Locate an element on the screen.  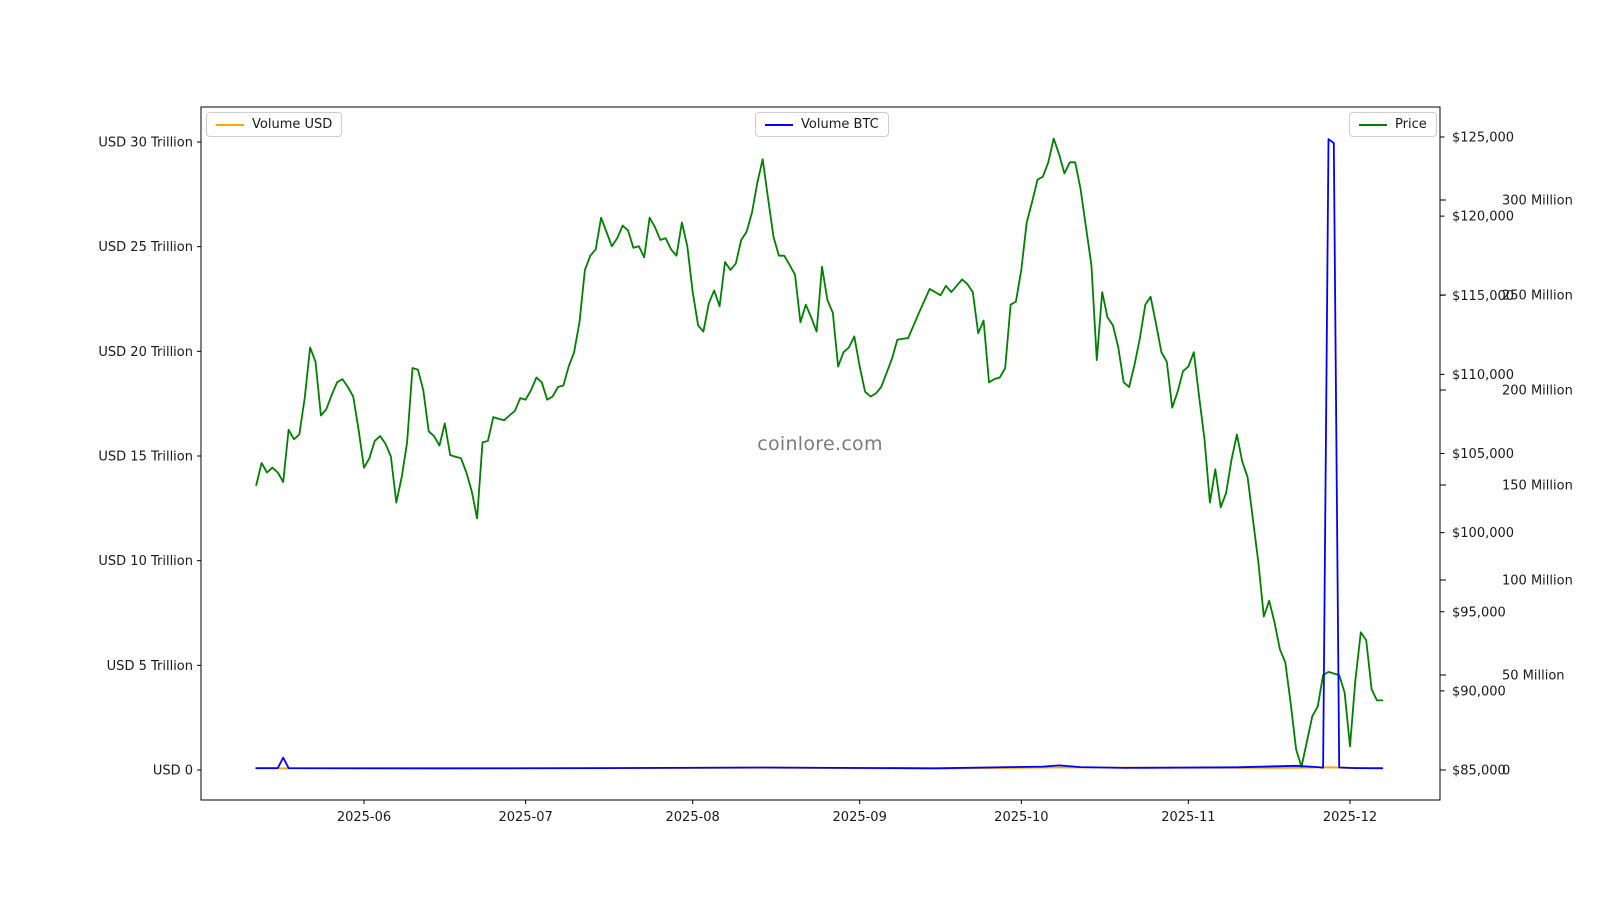
y-tick-label: USD 5 Trillion is located at coordinates (150, 666).